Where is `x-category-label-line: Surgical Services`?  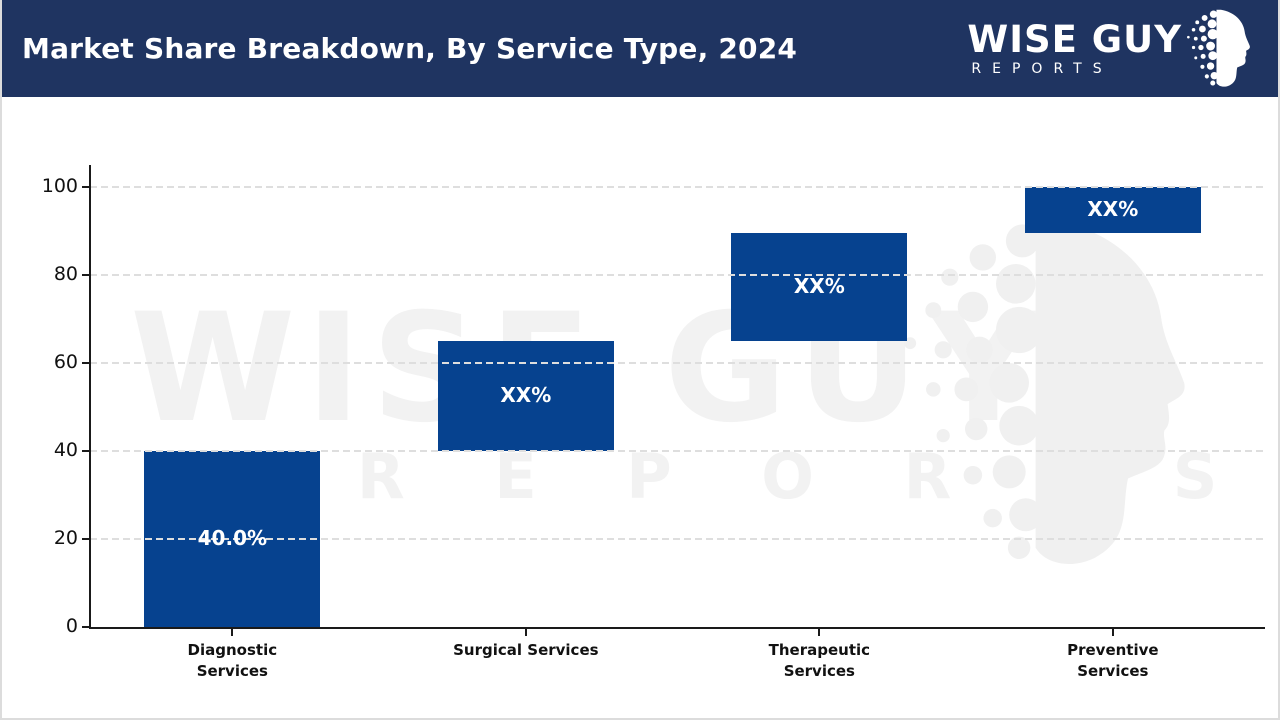
x-category-label-line: Surgical Services is located at coordinates (526, 650).